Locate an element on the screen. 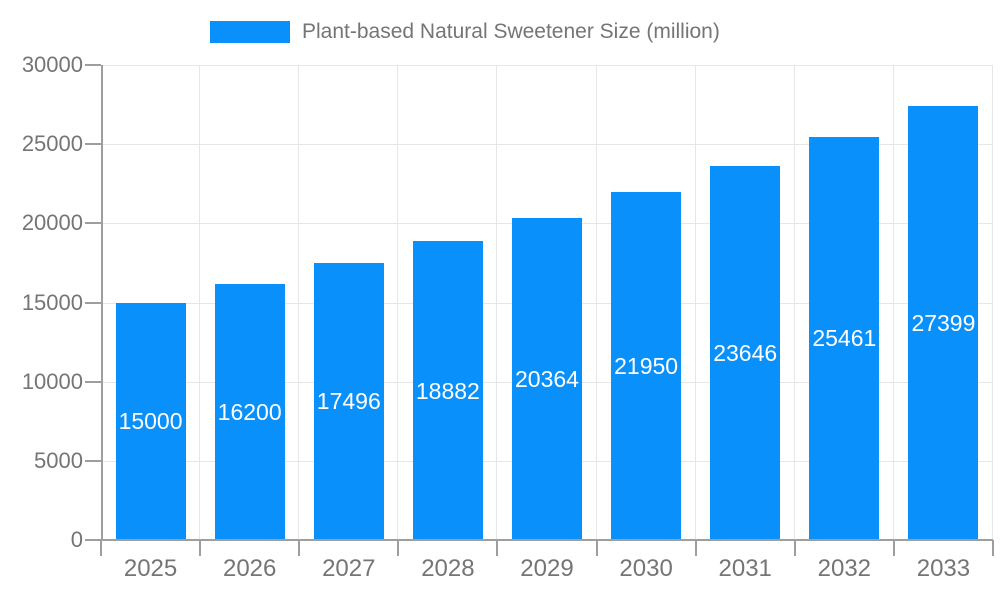 The height and width of the screenshot is (600, 1000). bar-value-label: 16200 is located at coordinates (249, 411).